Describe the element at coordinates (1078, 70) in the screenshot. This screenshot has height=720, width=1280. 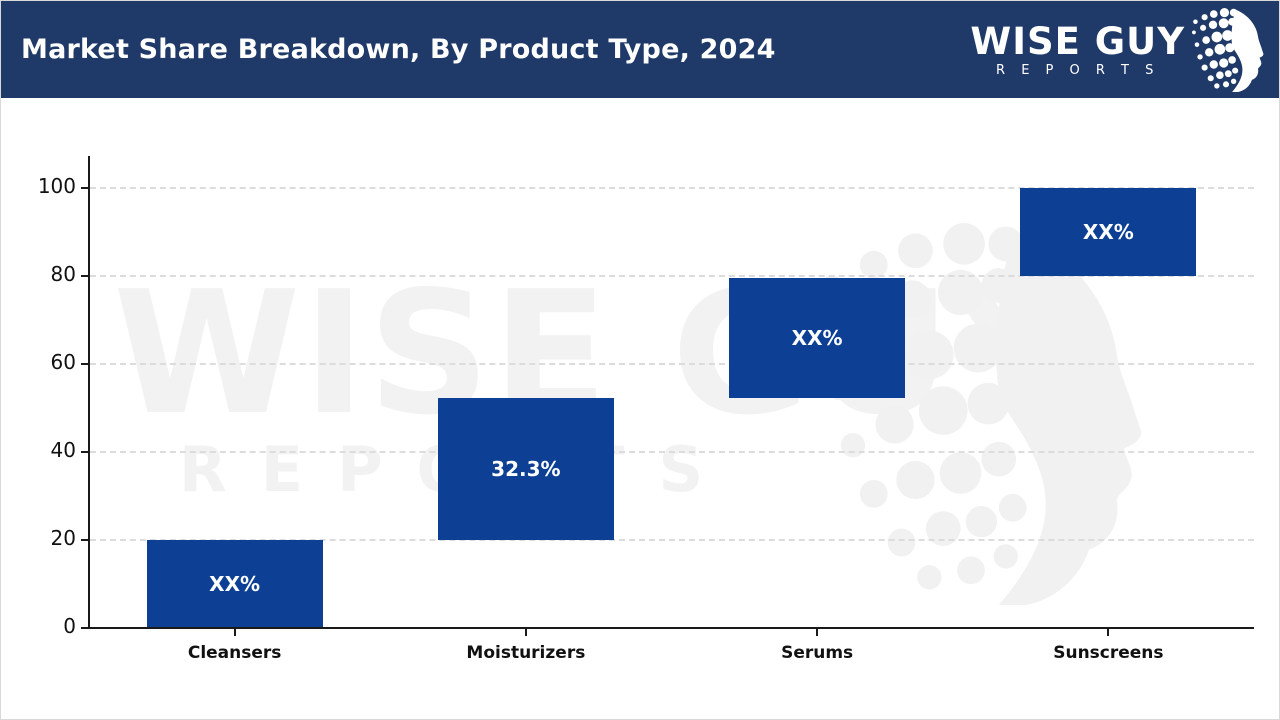
I see `brand-subtitle: R E P O R T S` at that location.